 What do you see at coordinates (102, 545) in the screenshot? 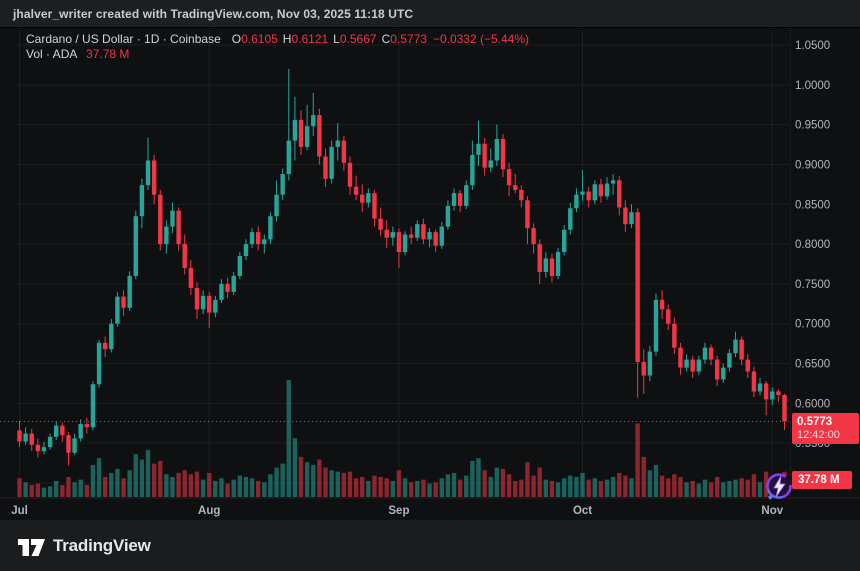
I see `tradingview-logo-text: TradingView` at bounding box center [102, 545].